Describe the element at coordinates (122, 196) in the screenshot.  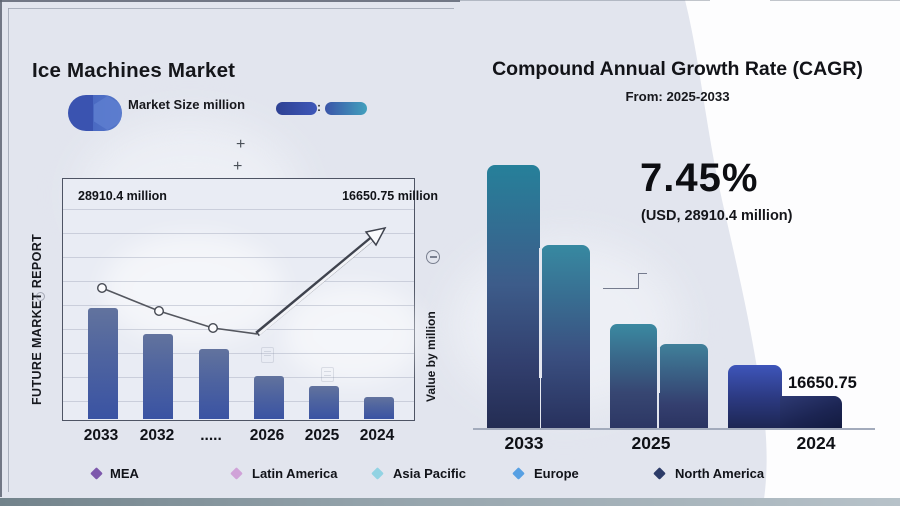
I see `max-value-label: 28910.4 million` at that location.